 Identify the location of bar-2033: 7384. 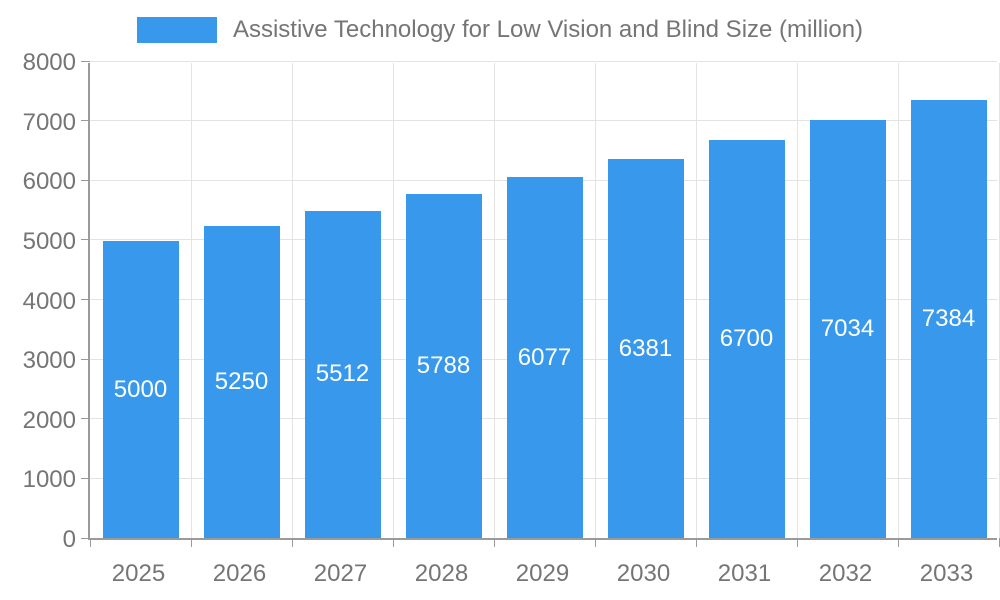
(948, 318).